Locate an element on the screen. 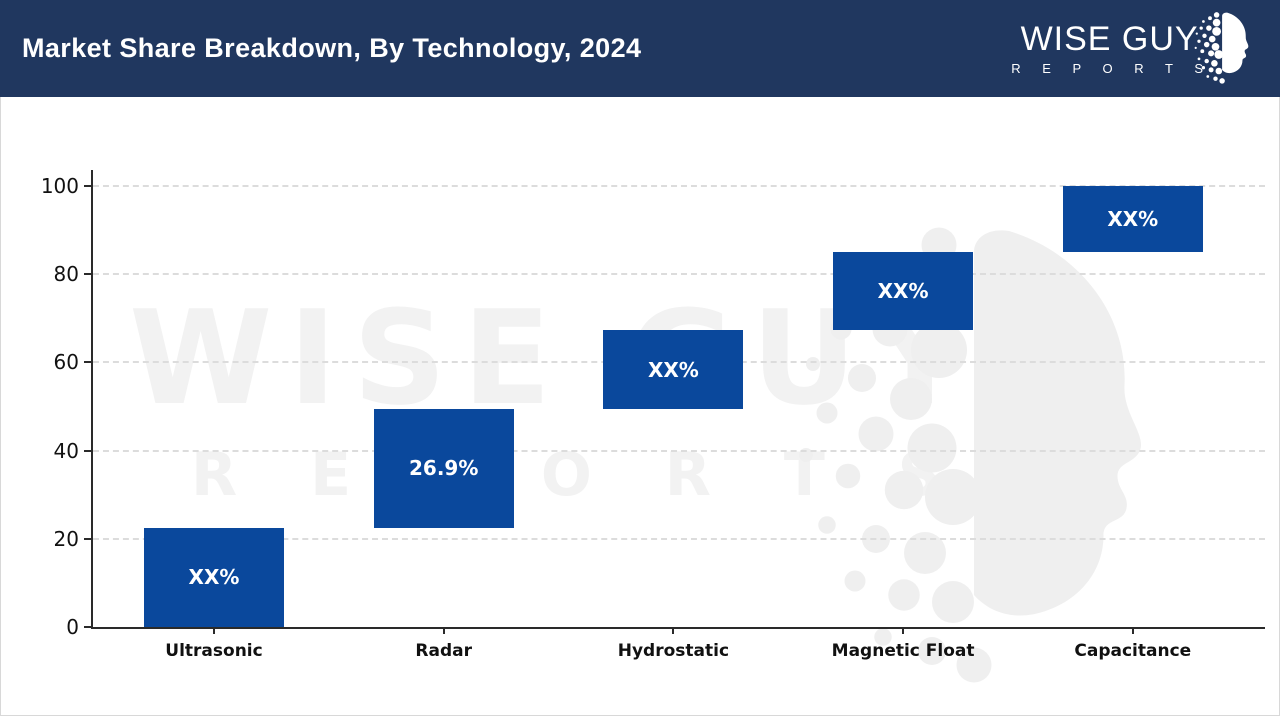 The width and height of the screenshot is (1280, 720). logo-text: WISE GUY R E P O R T S is located at coordinates (1109, 48).